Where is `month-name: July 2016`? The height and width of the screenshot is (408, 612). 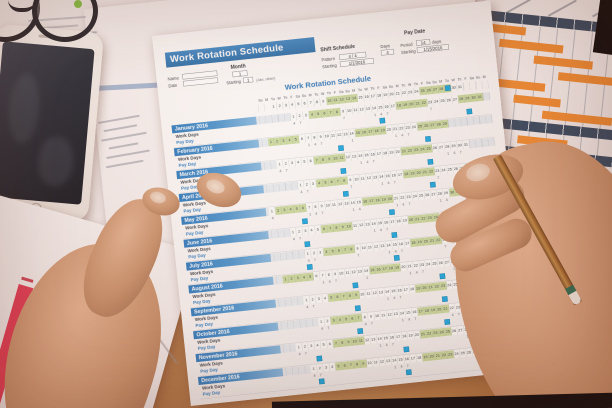 month-name: July 2016 is located at coordinates (201, 265).